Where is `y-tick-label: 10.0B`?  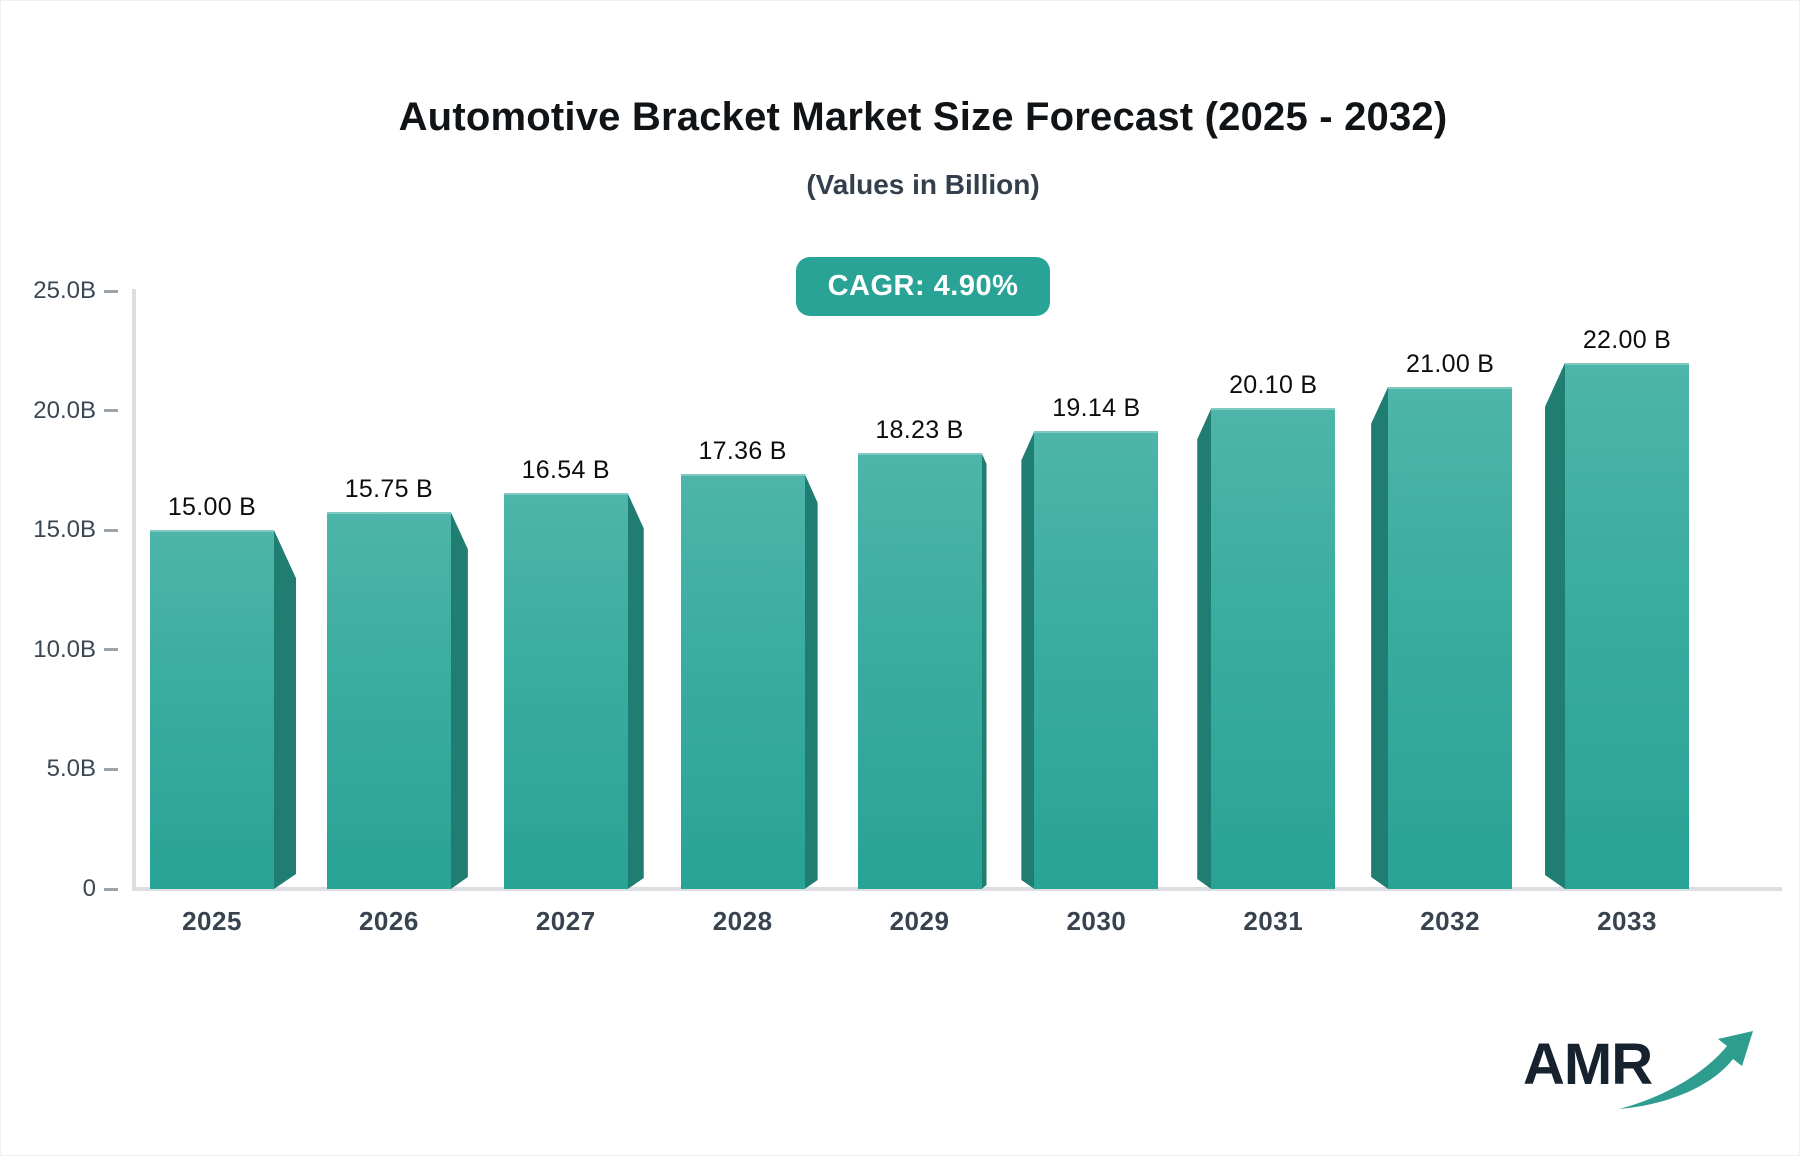 y-tick-label: 10.0B is located at coordinates (64, 649).